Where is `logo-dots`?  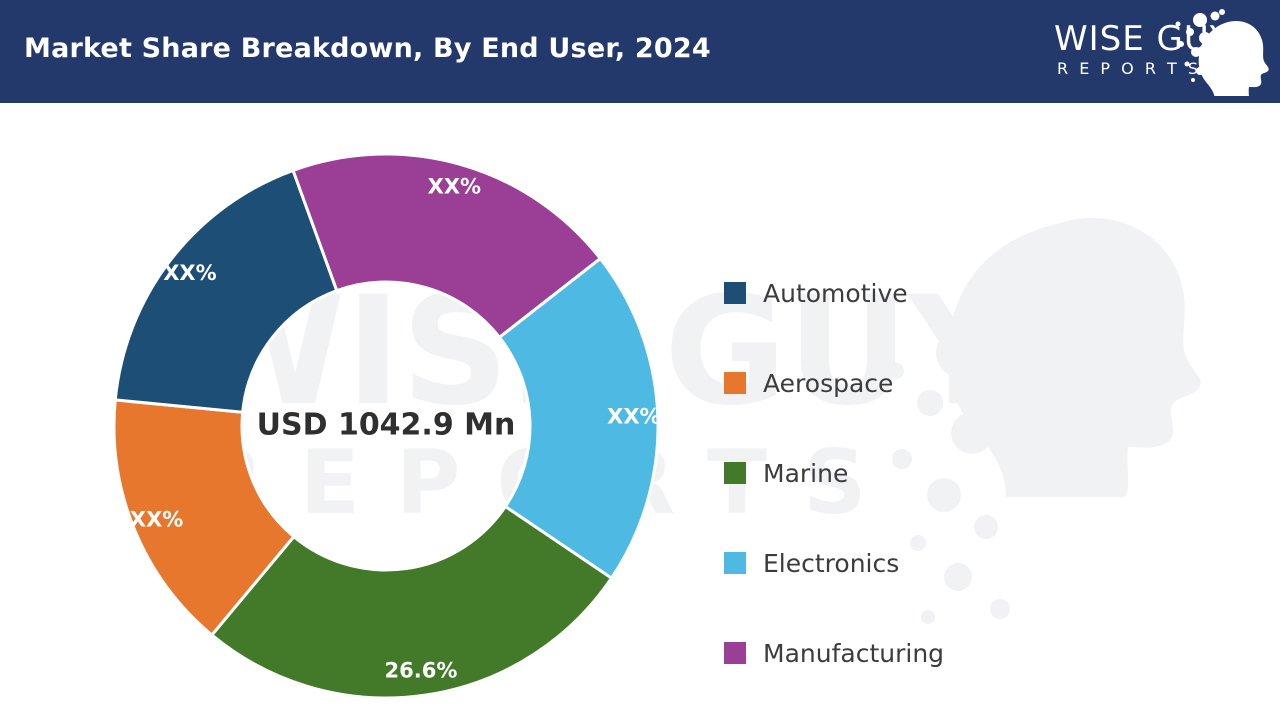 logo-dots is located at coordinates (1200, 45).